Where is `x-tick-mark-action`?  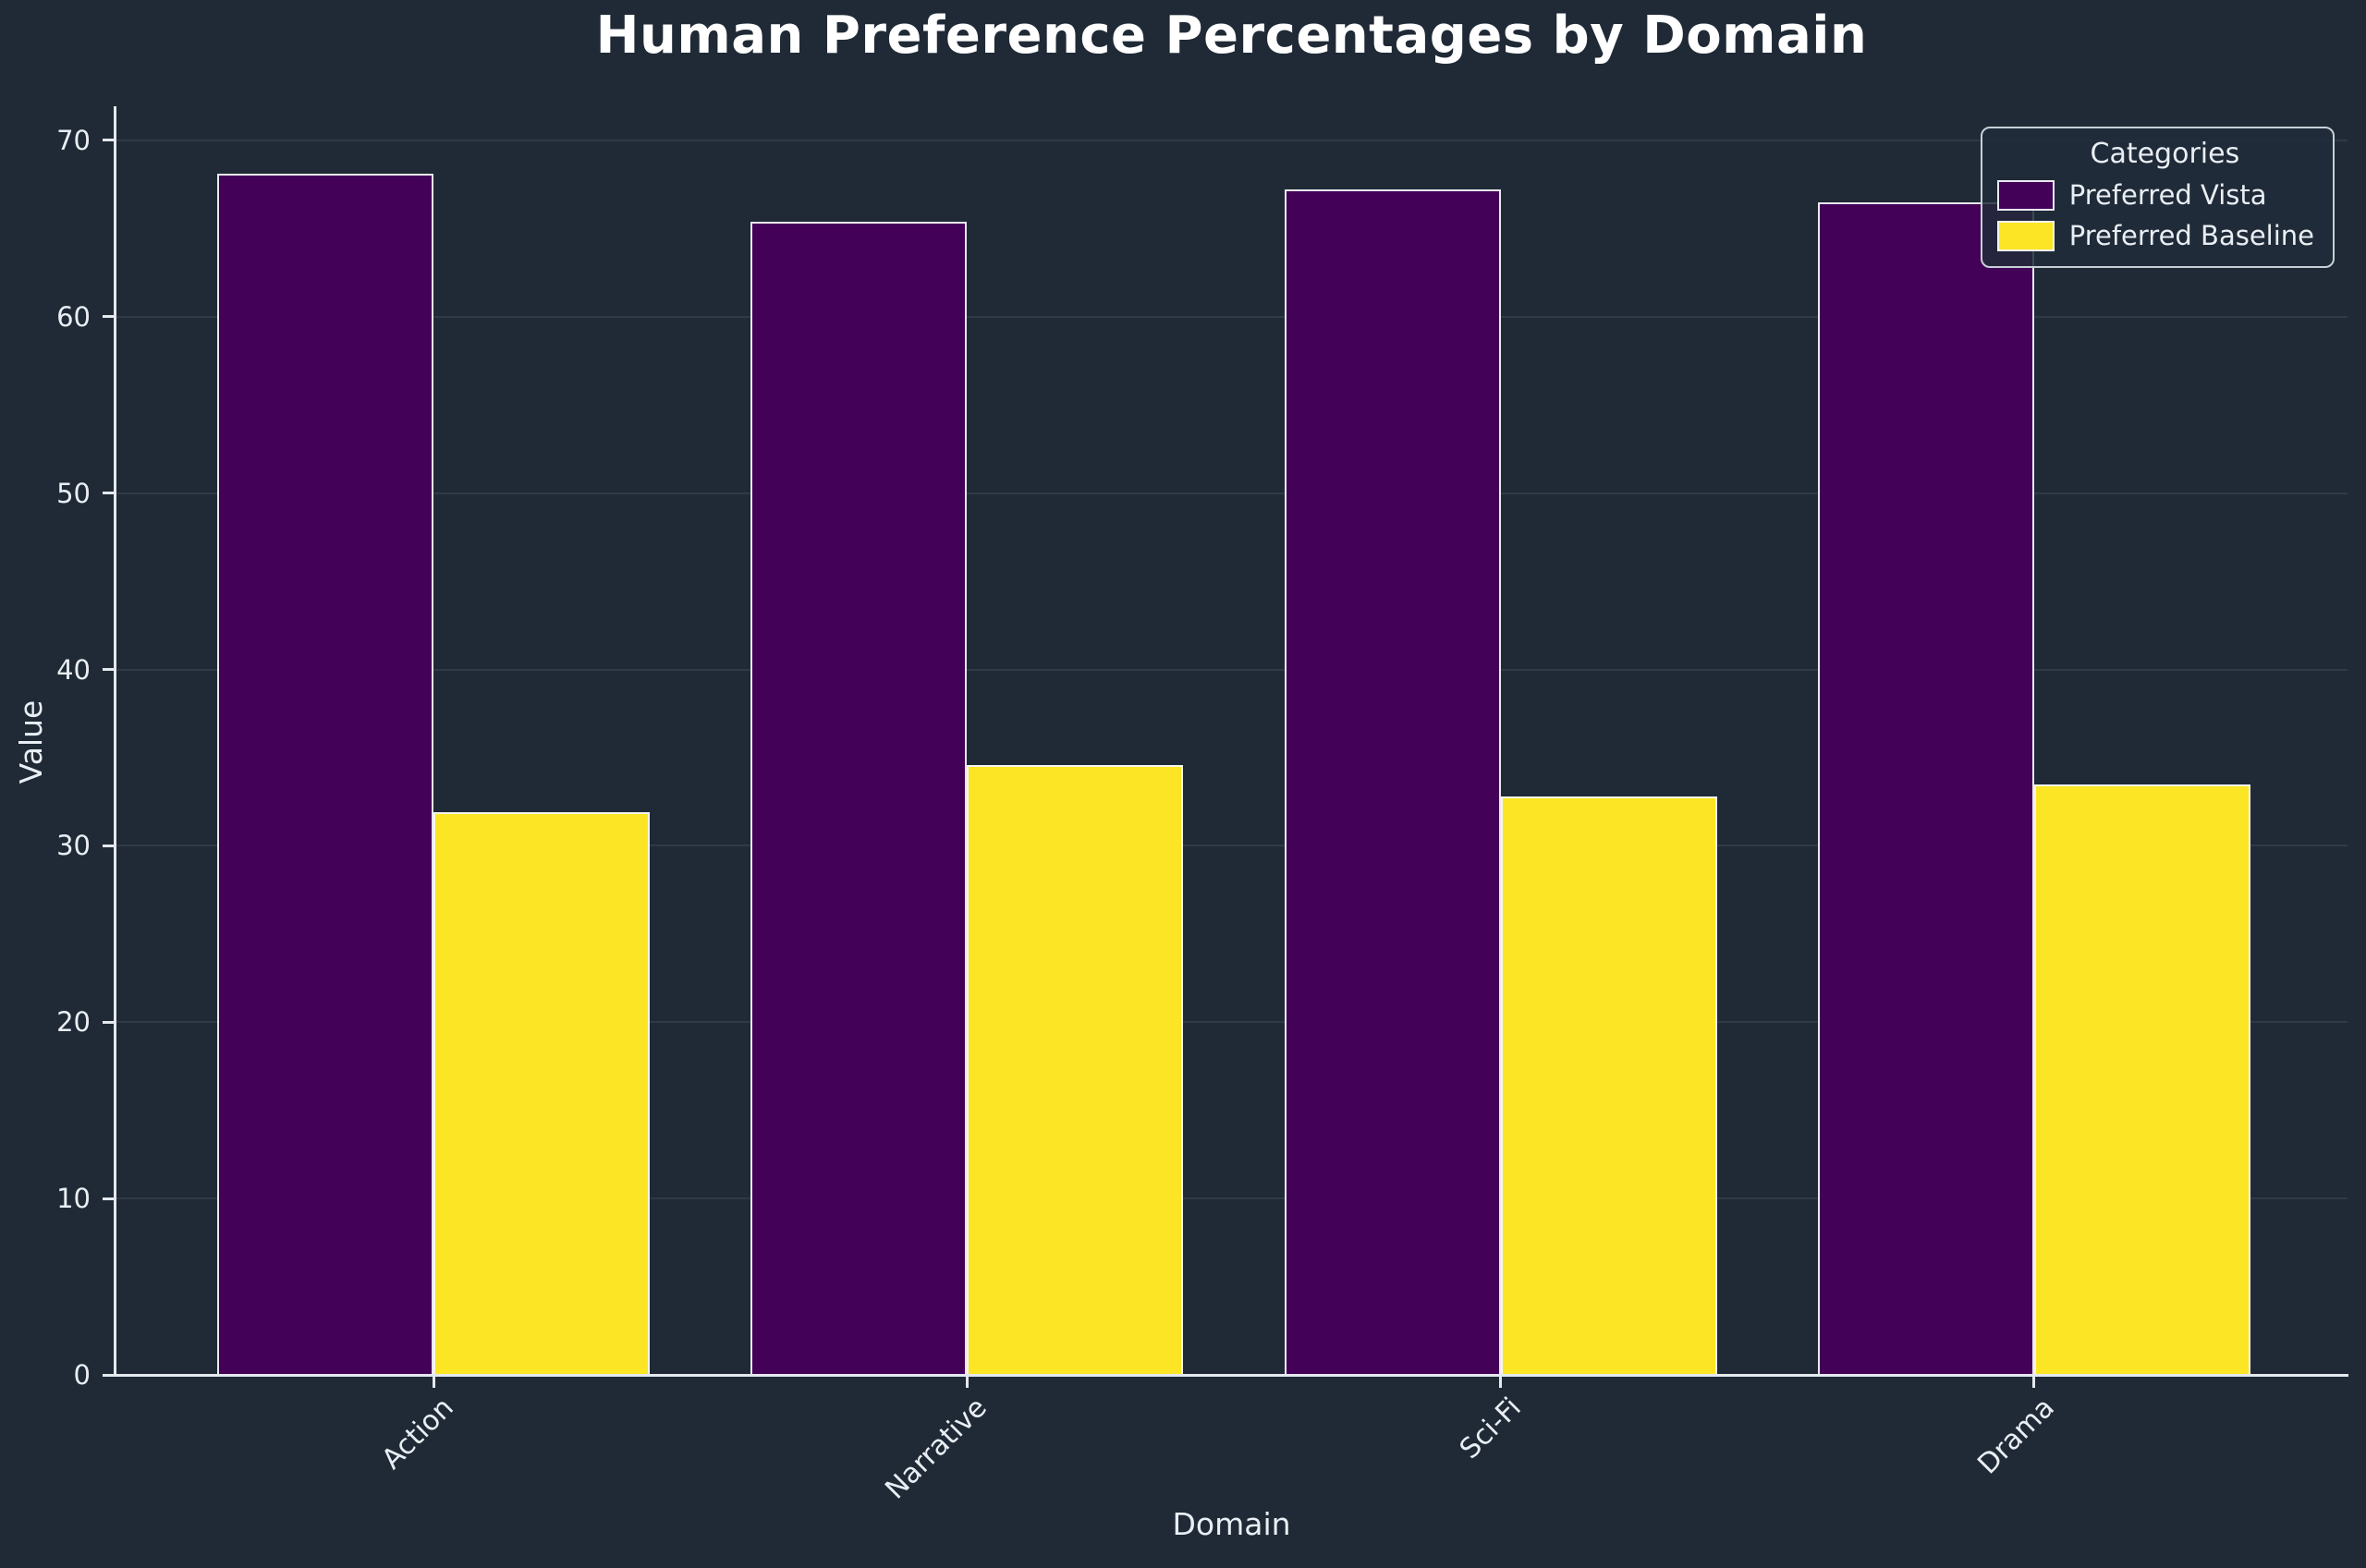
x-tick-mark-action is located at coordinates (434, 1381).